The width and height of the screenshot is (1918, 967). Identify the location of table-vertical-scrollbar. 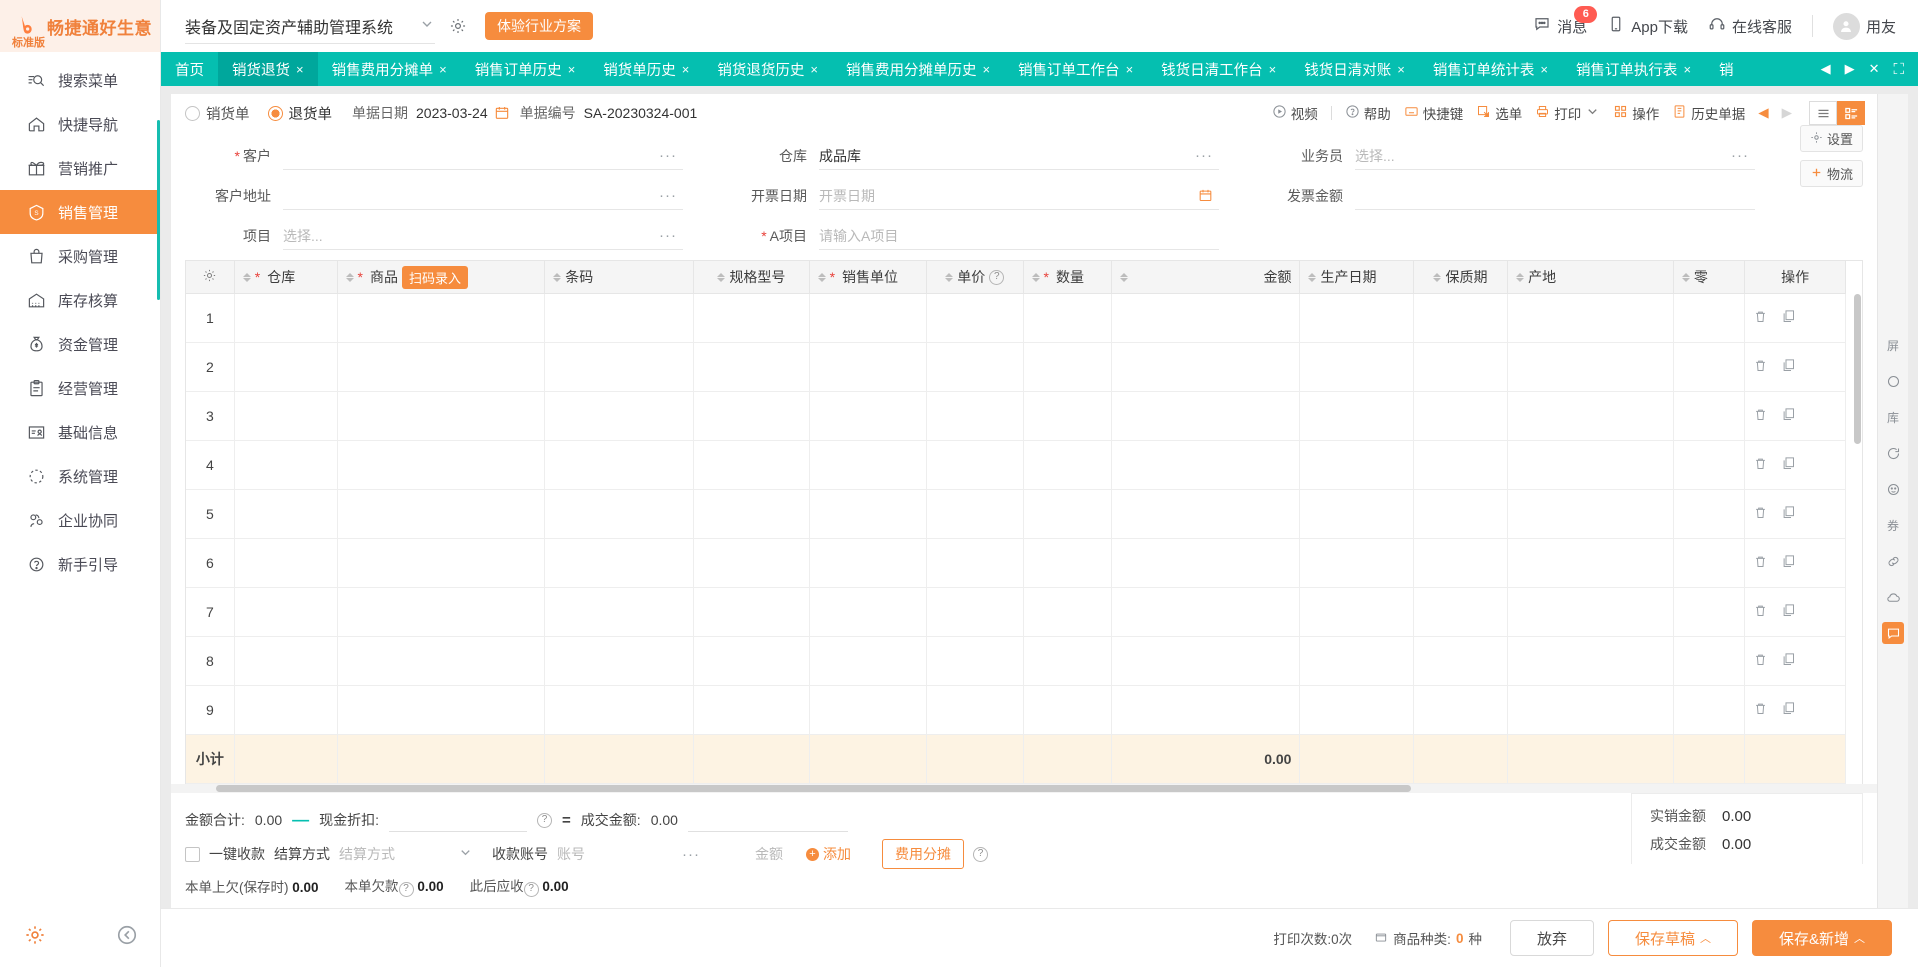
(1857, 369).